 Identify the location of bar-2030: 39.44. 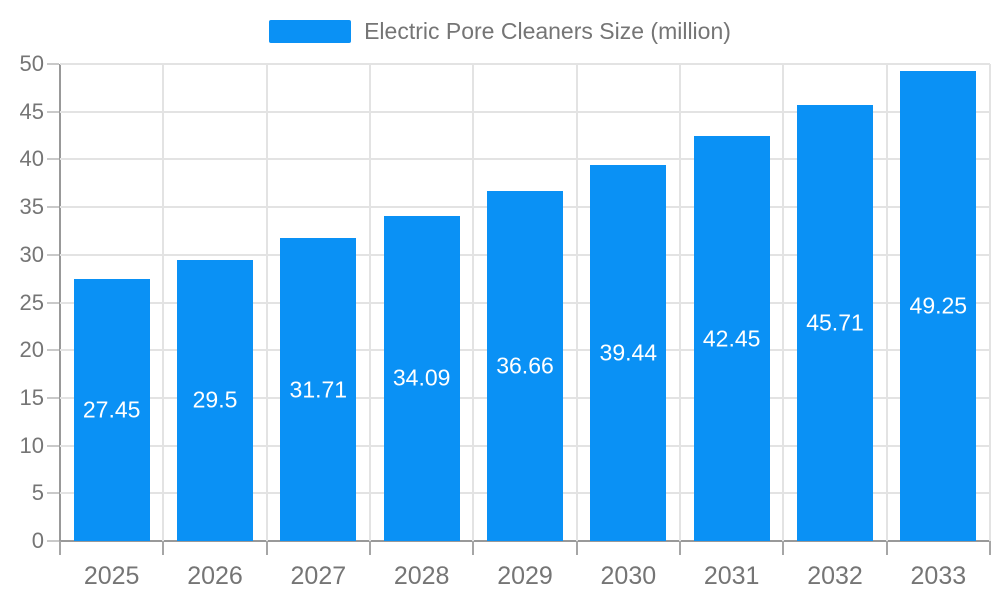
(628, 352).